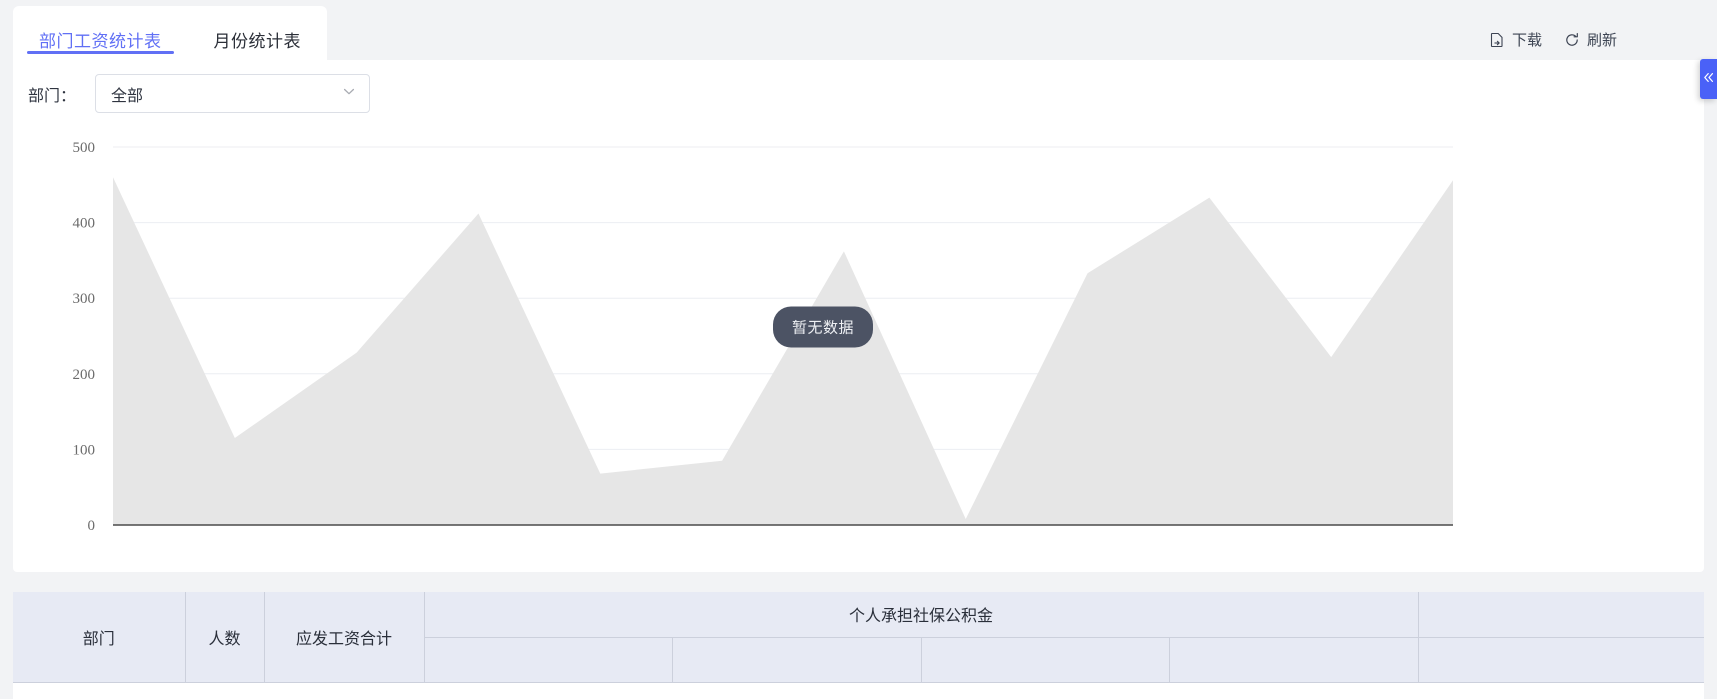 This screenshot has width=1717, height=699. I want to click on tab-shell: 部门工资统计表 月份统计表, so click(170, 33).